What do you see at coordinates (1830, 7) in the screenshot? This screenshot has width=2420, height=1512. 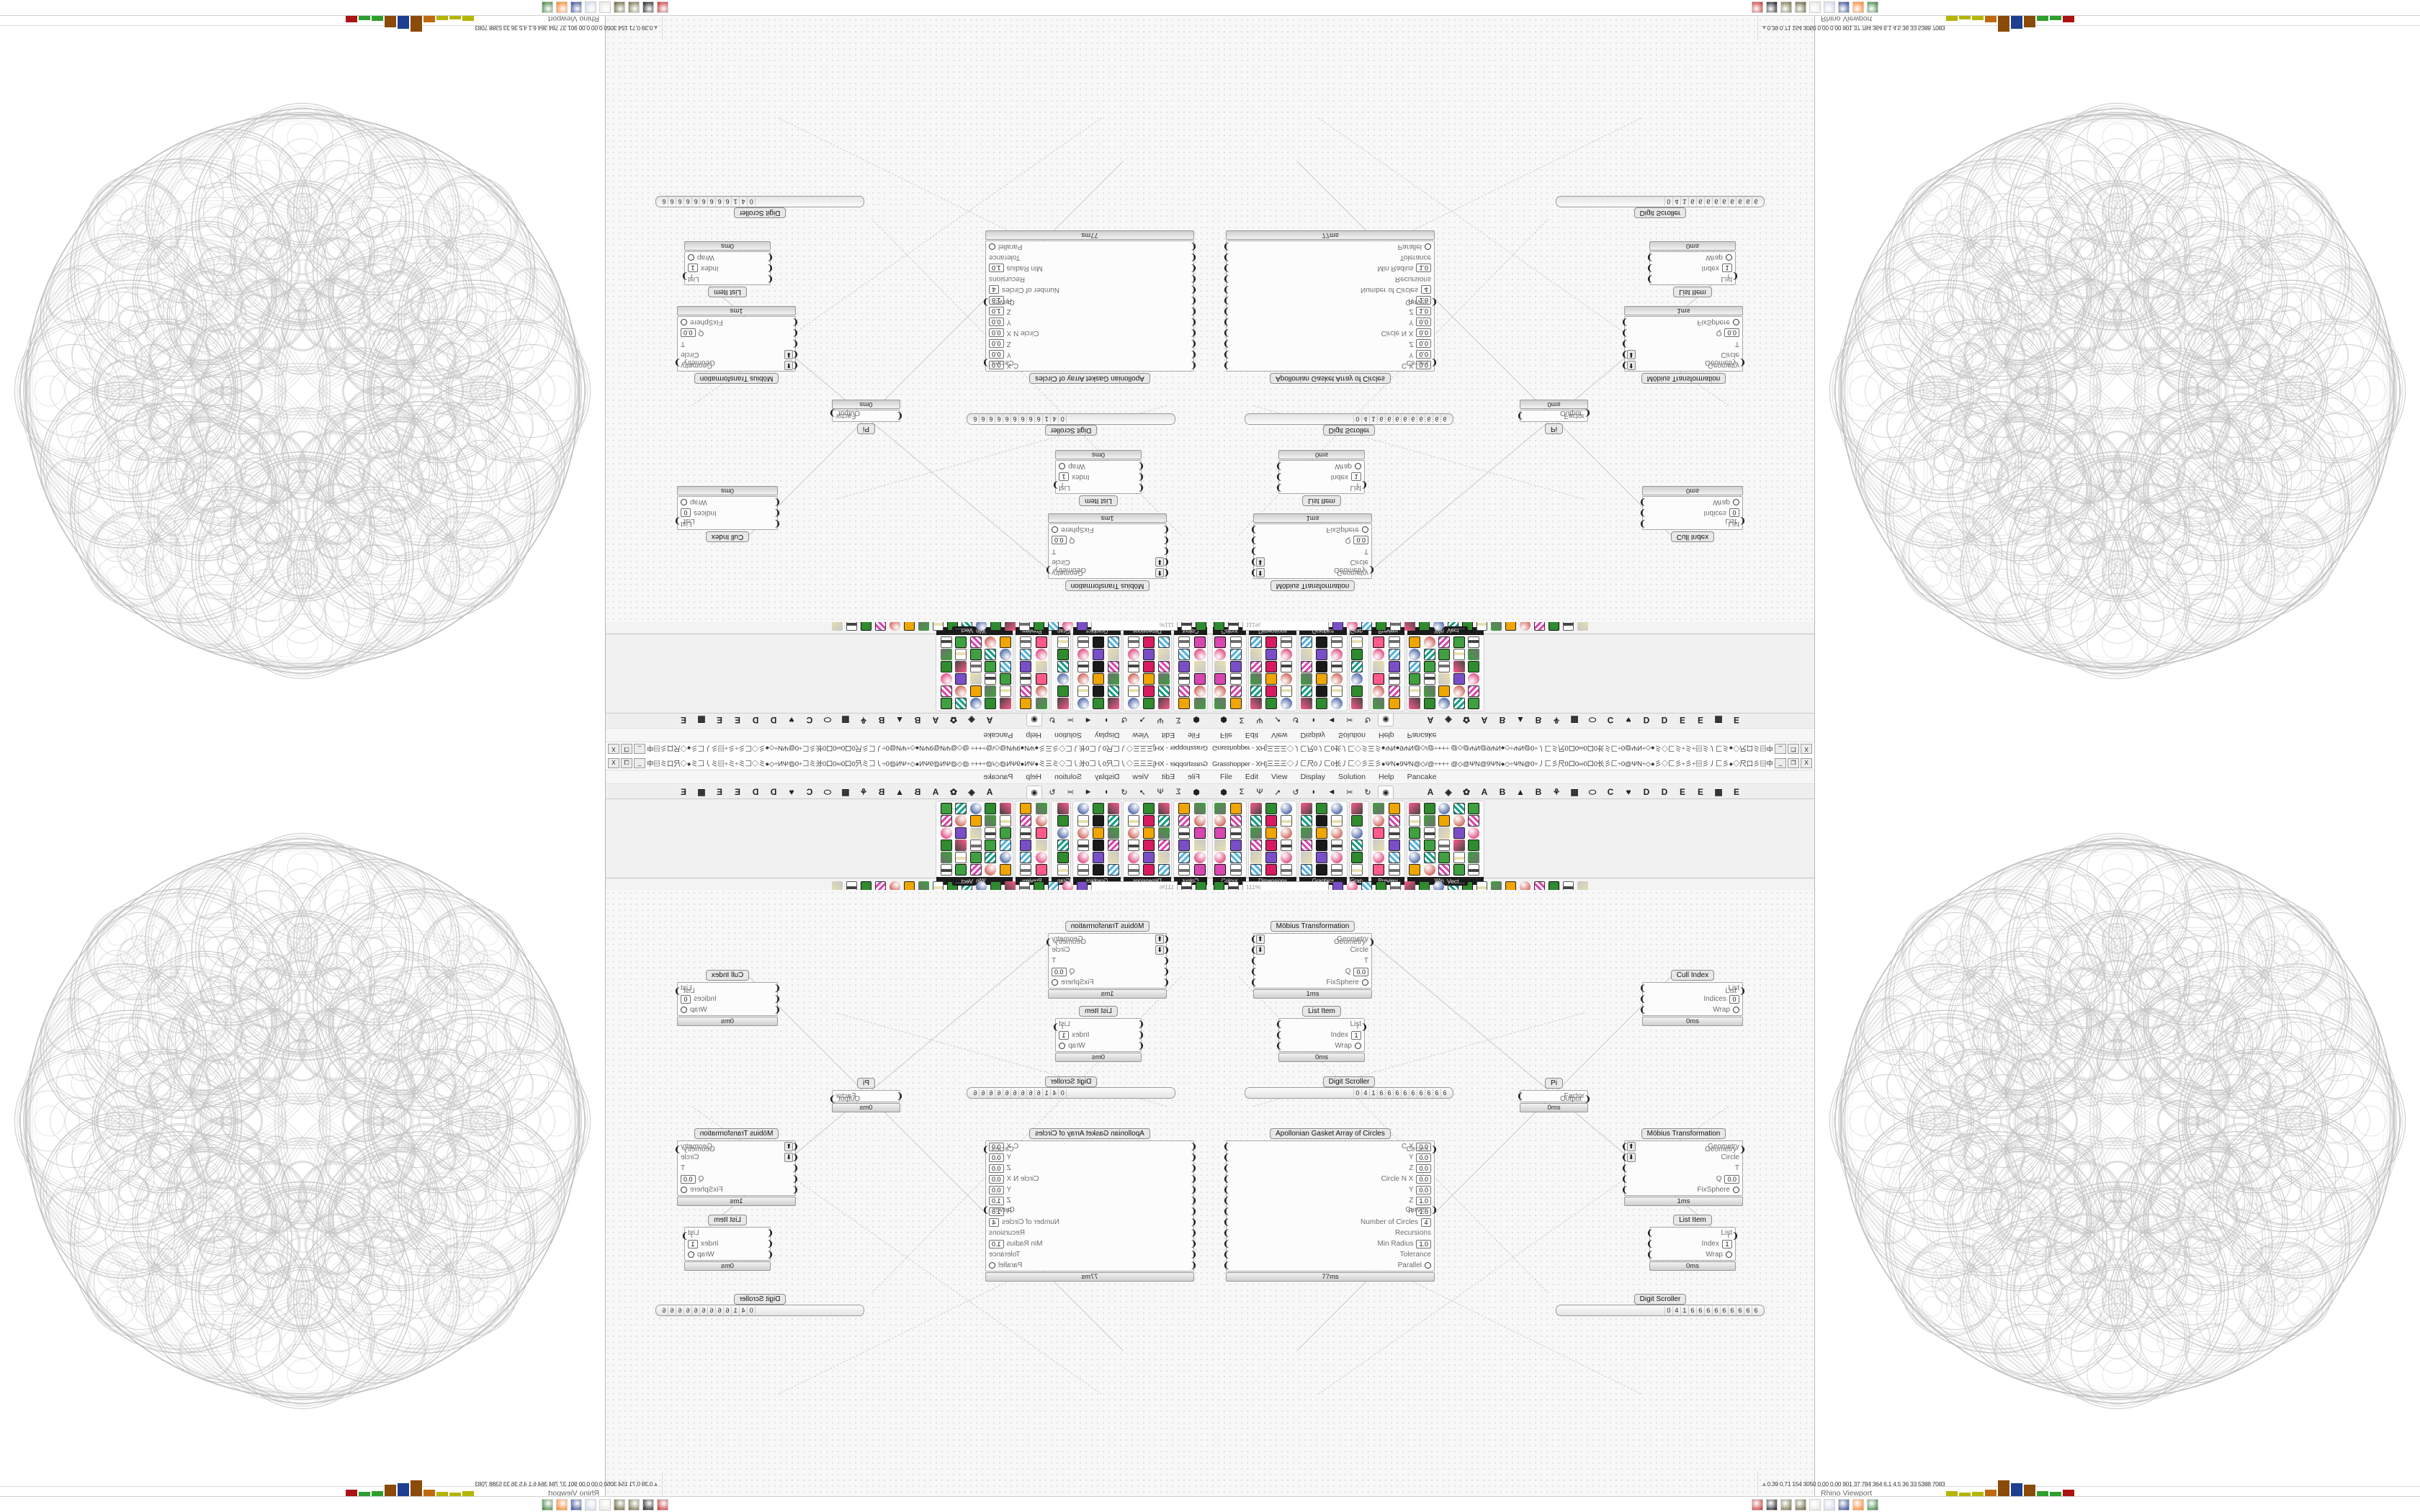 I see `taskbar-document-icon` at bounding box center [1830, 7].